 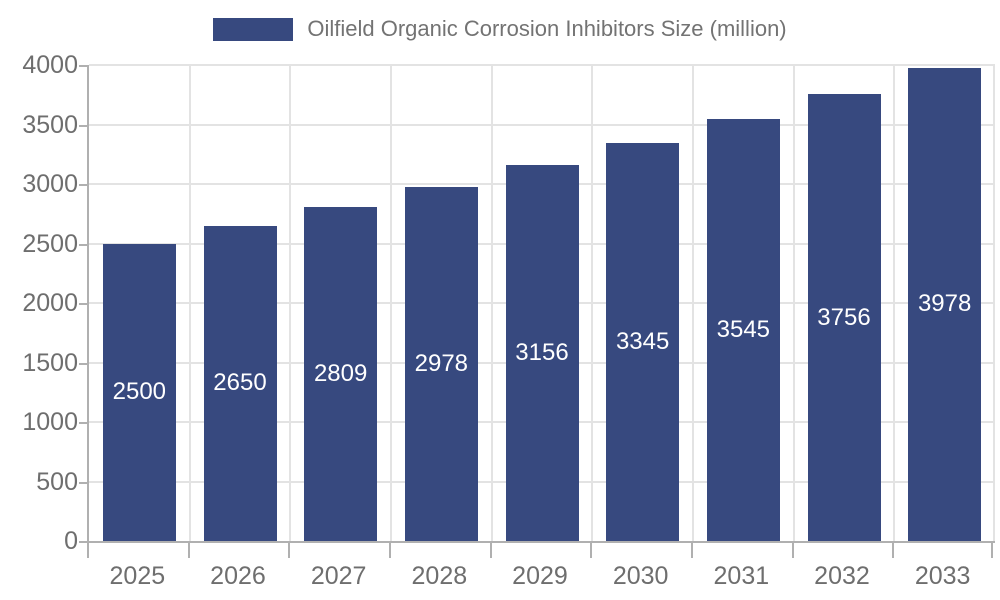 I want to click on bar: 2650, so click(x=240, y=383).